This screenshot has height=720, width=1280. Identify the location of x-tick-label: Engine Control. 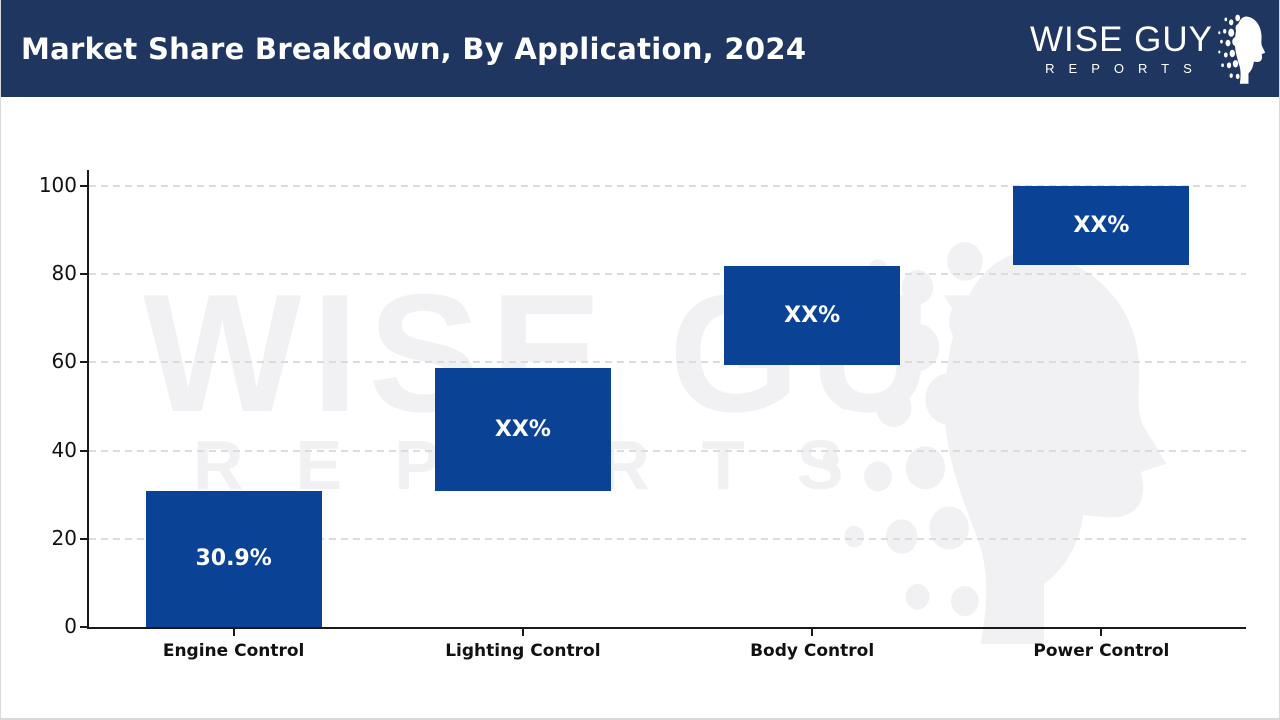
(233, 651).